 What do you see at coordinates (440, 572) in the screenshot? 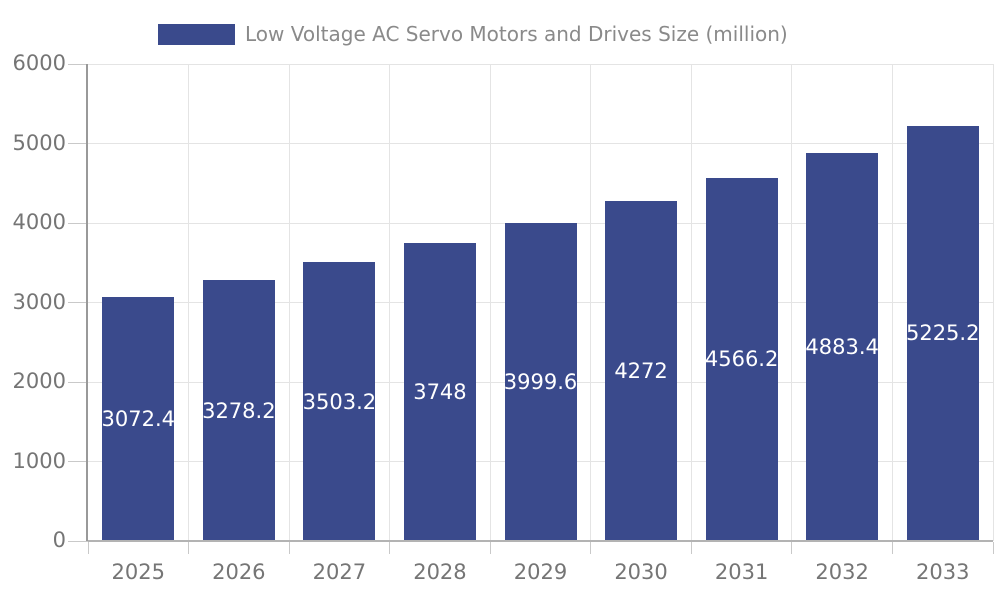
I see `x-tick-label: 2028` at bounding box center [440, 572].